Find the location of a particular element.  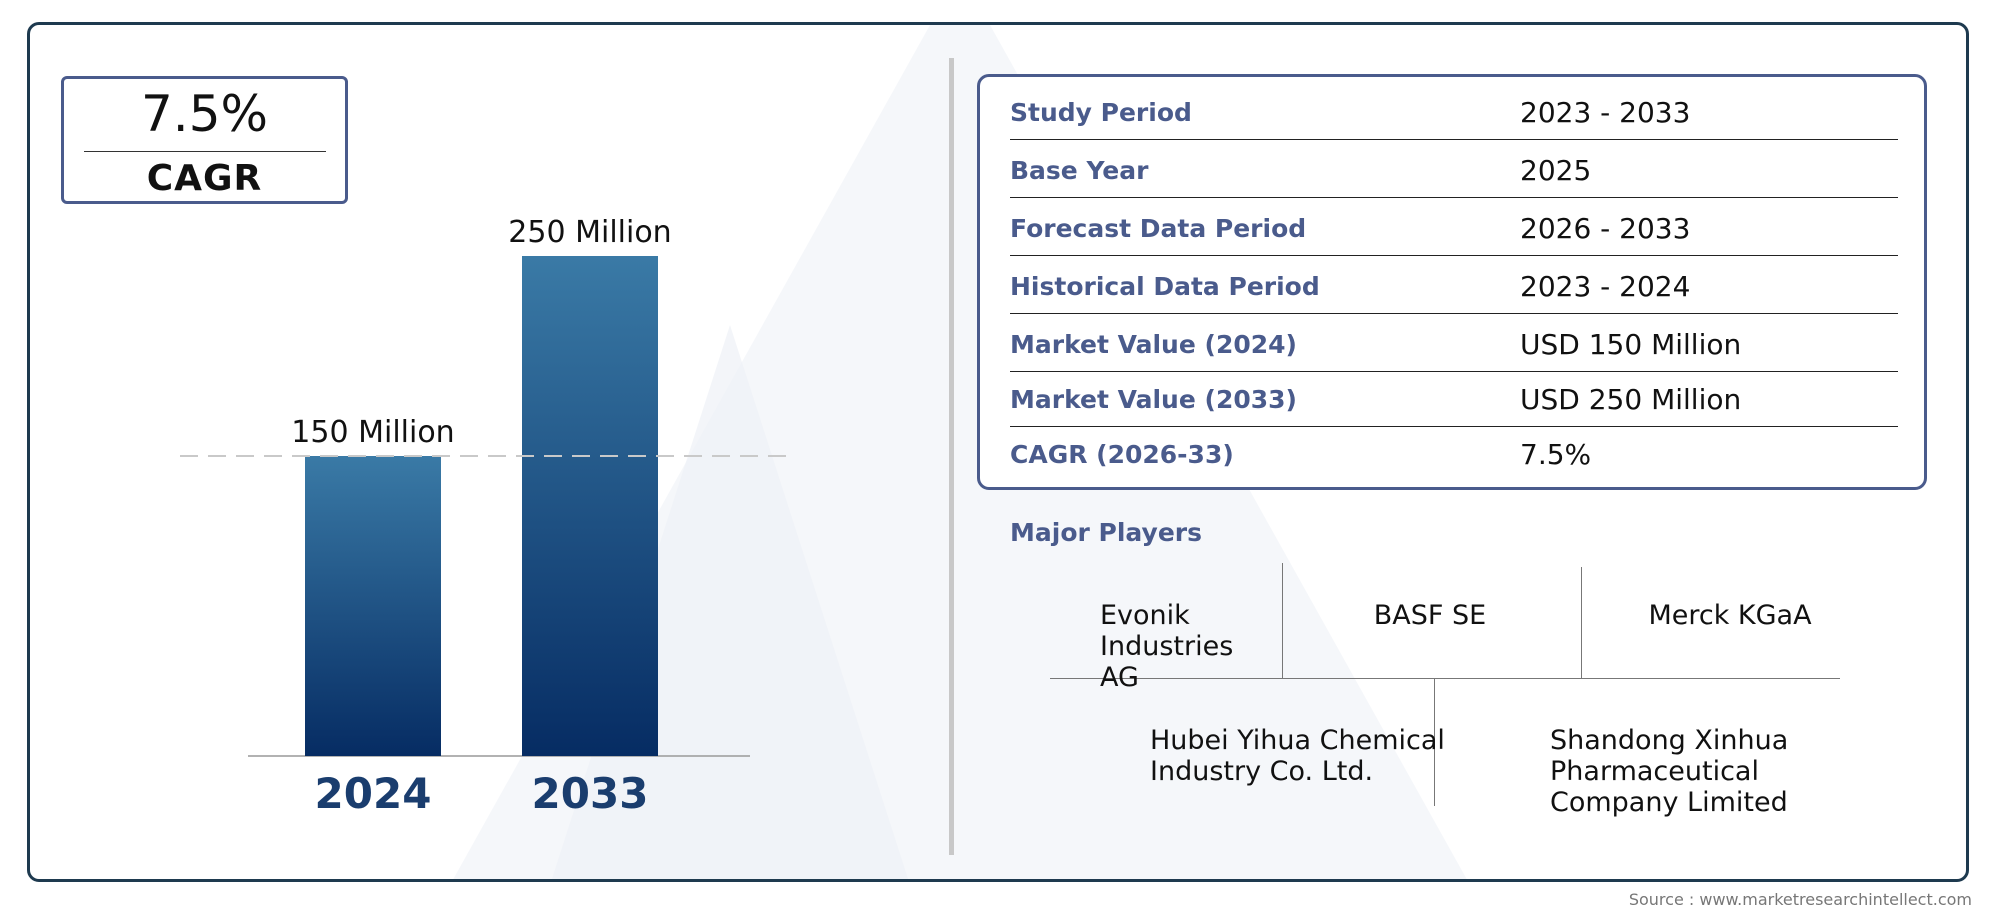

info-row-market-value-2033: Market Value (2033) USD 250 Million is located at coordinates (1454, 399).